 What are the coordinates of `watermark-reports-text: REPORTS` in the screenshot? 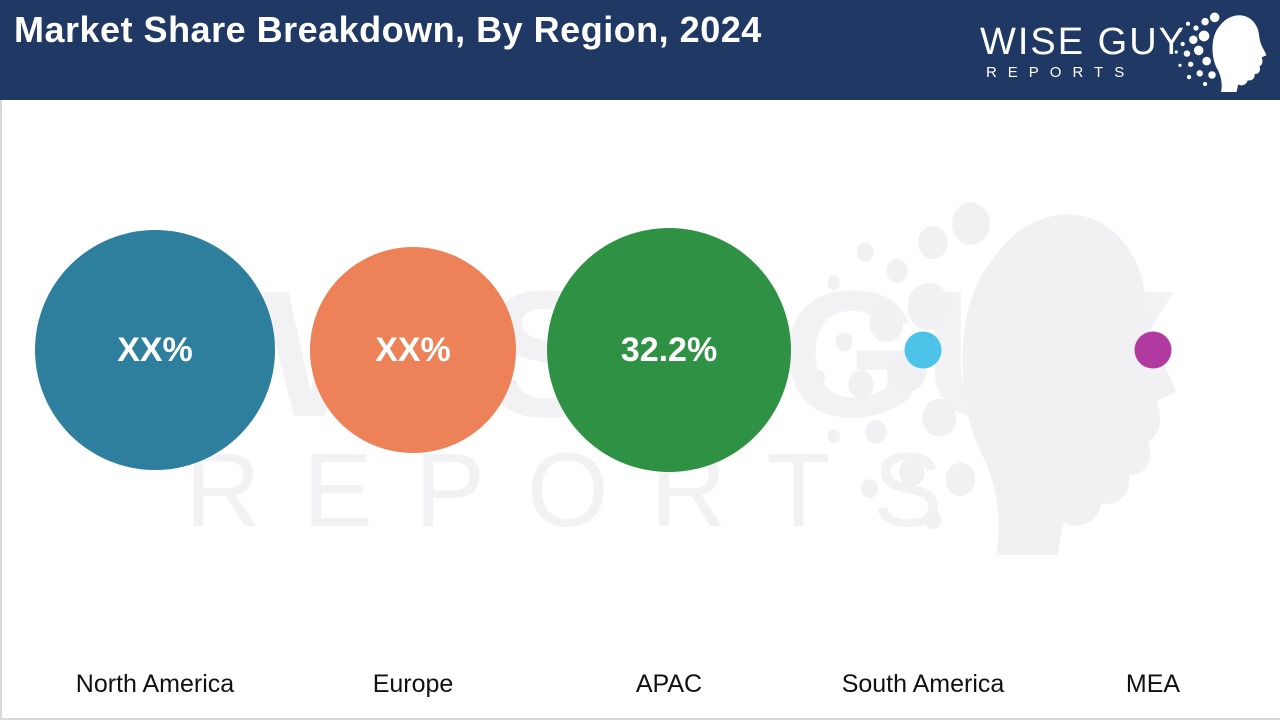 It's located at (585, 490).